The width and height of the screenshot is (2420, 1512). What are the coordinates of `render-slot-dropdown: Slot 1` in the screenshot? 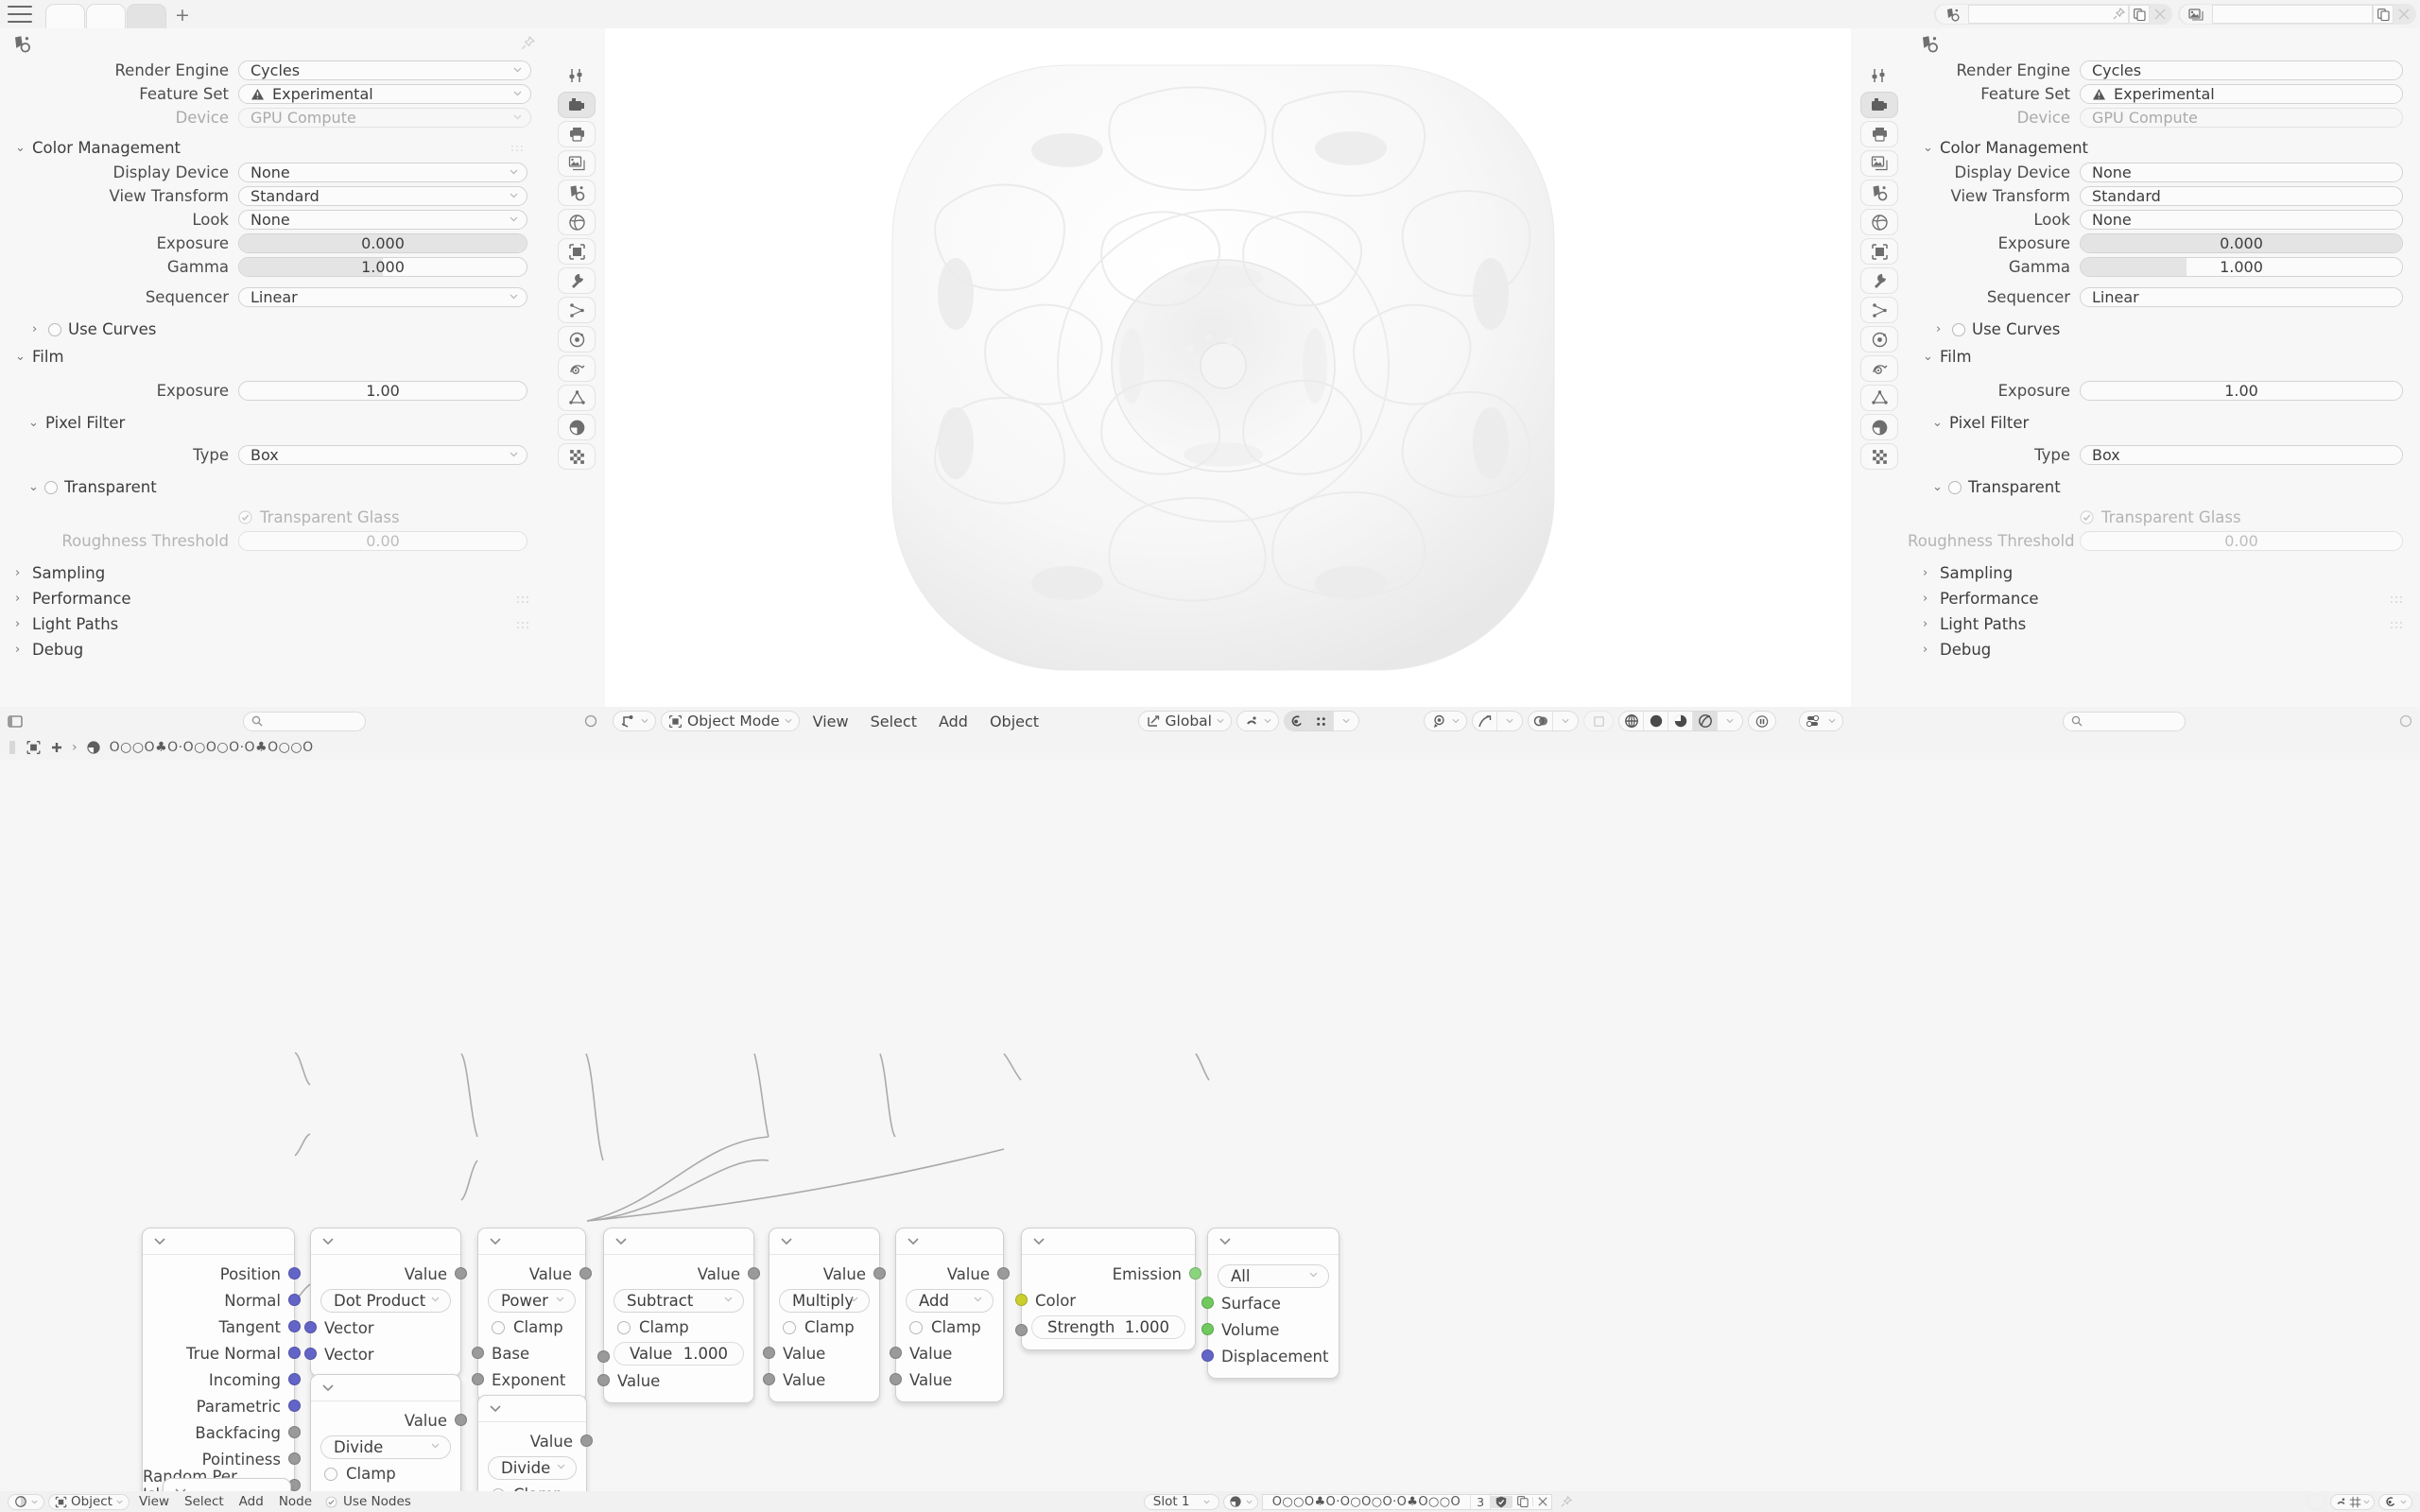 It's located at (1181, 1501).